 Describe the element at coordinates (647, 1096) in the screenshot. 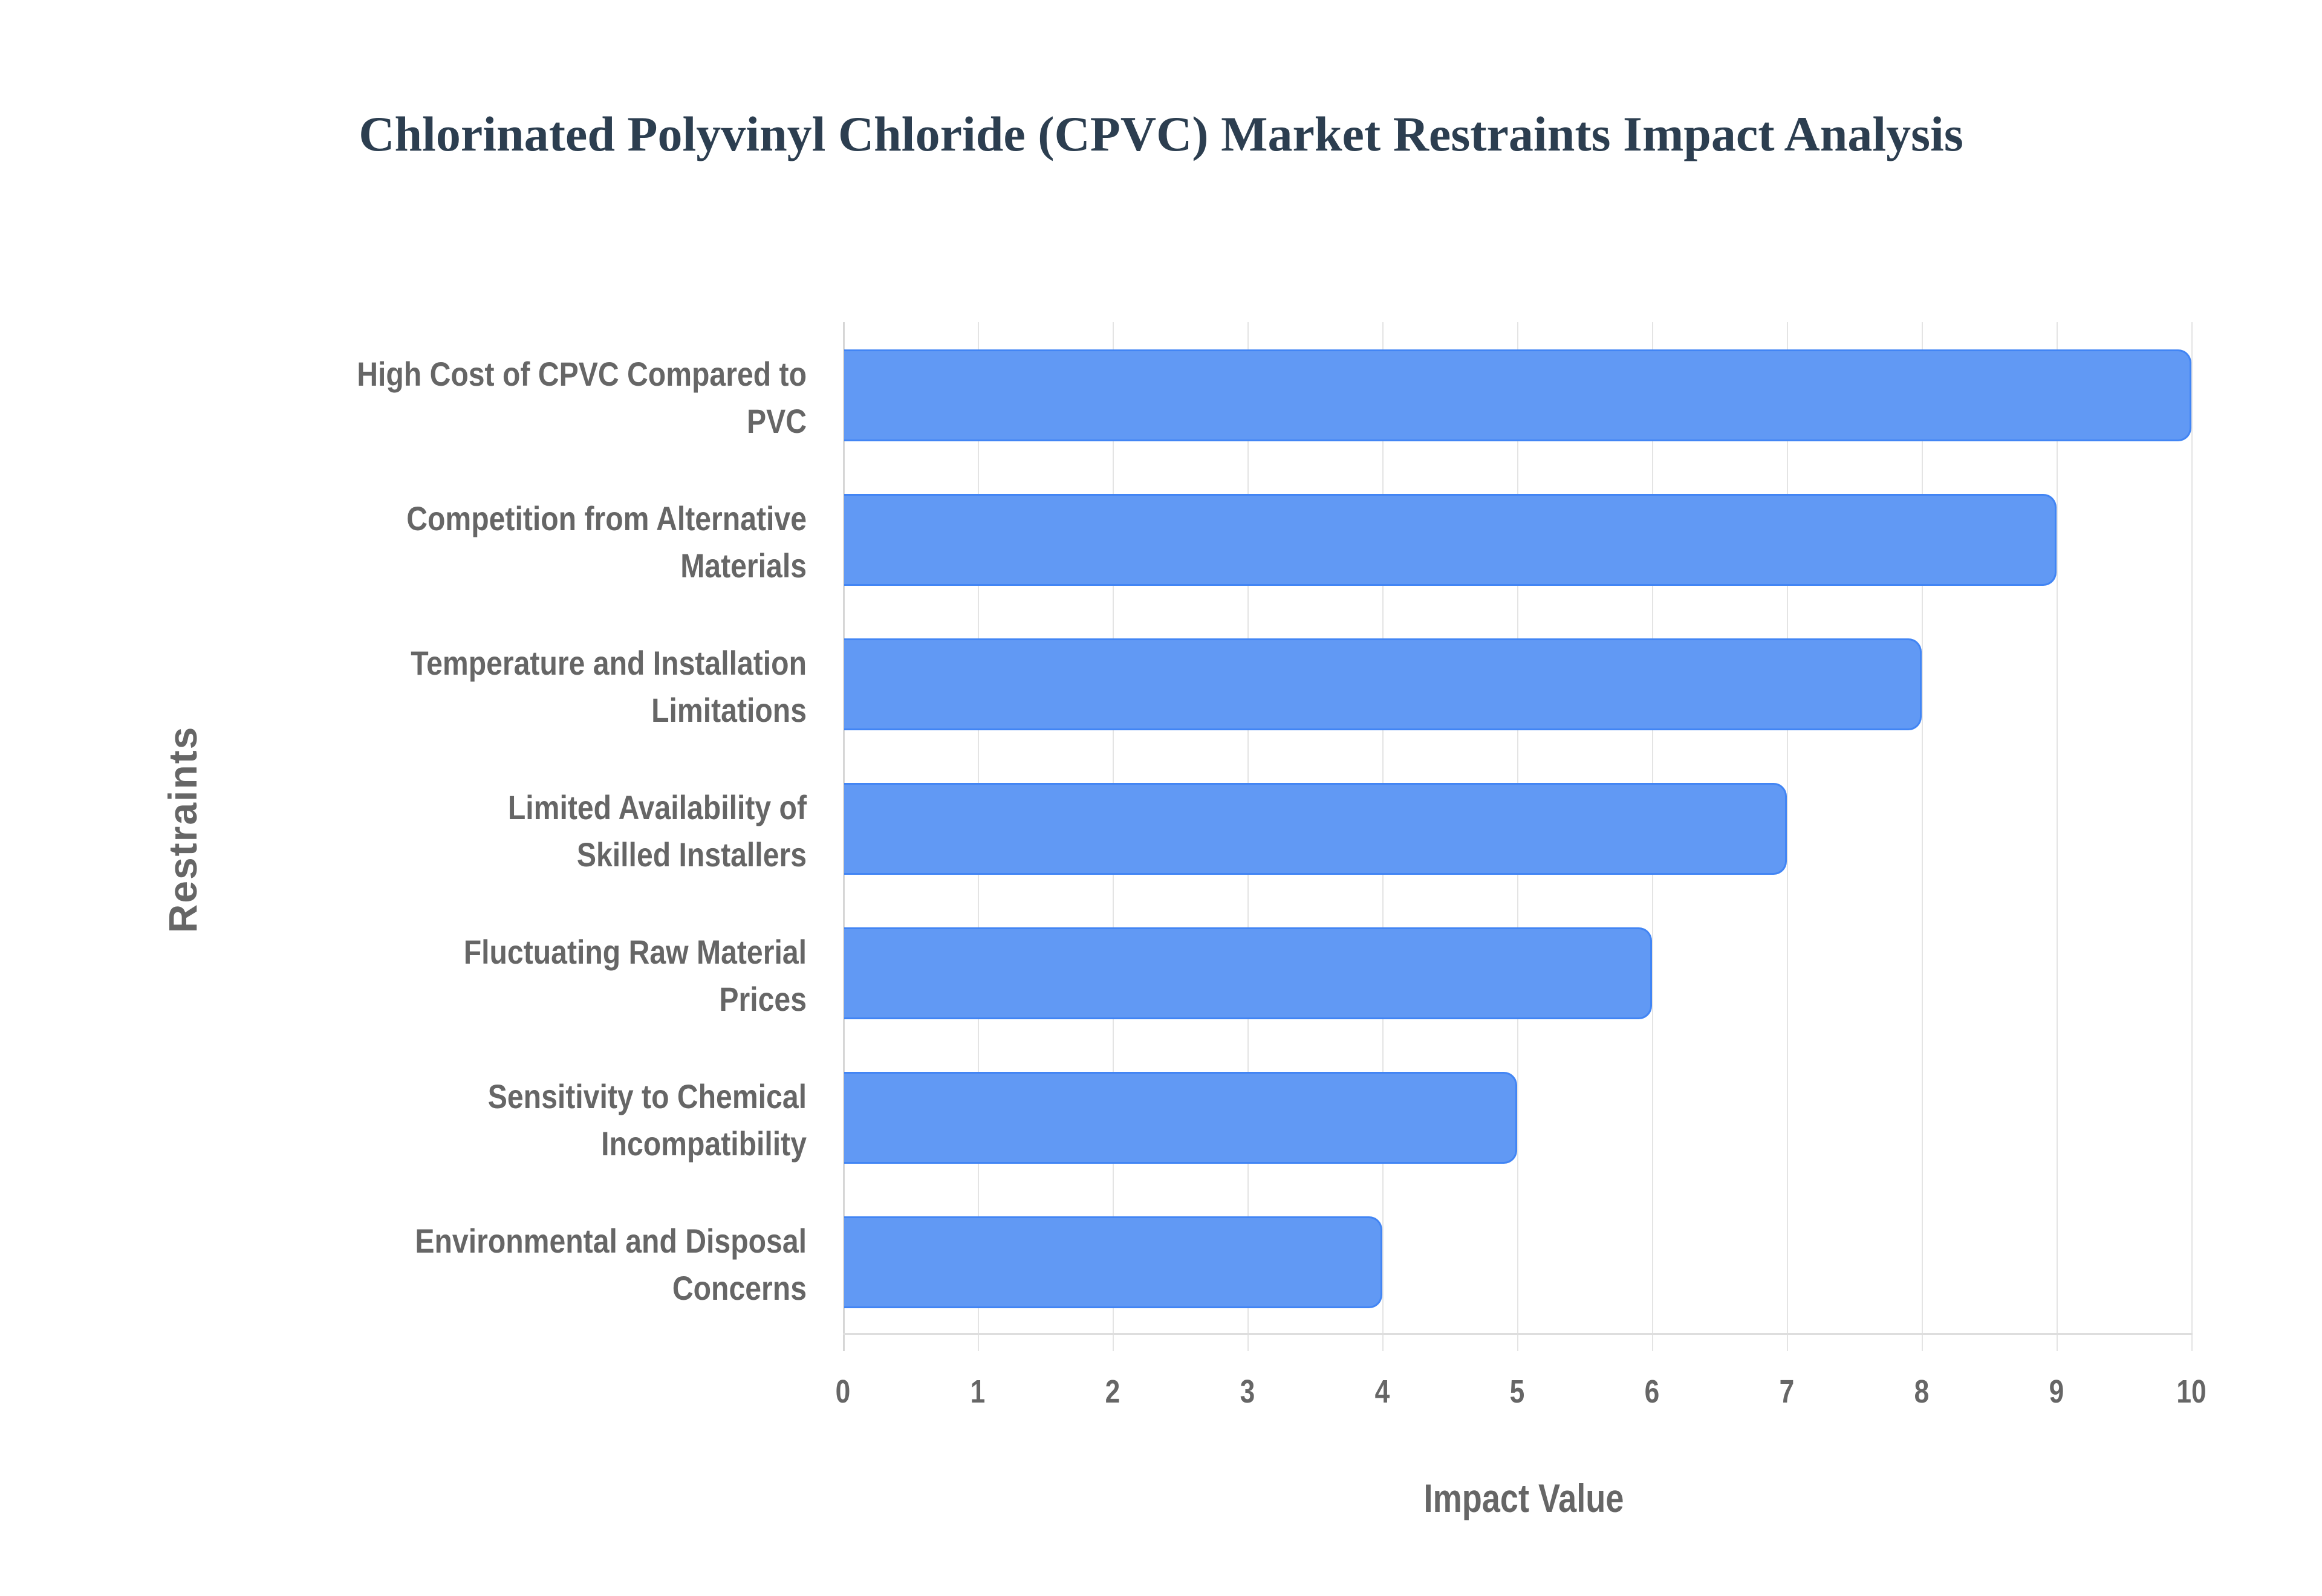

I see `category-label-line: Sensitivity to Chemical` at that location.